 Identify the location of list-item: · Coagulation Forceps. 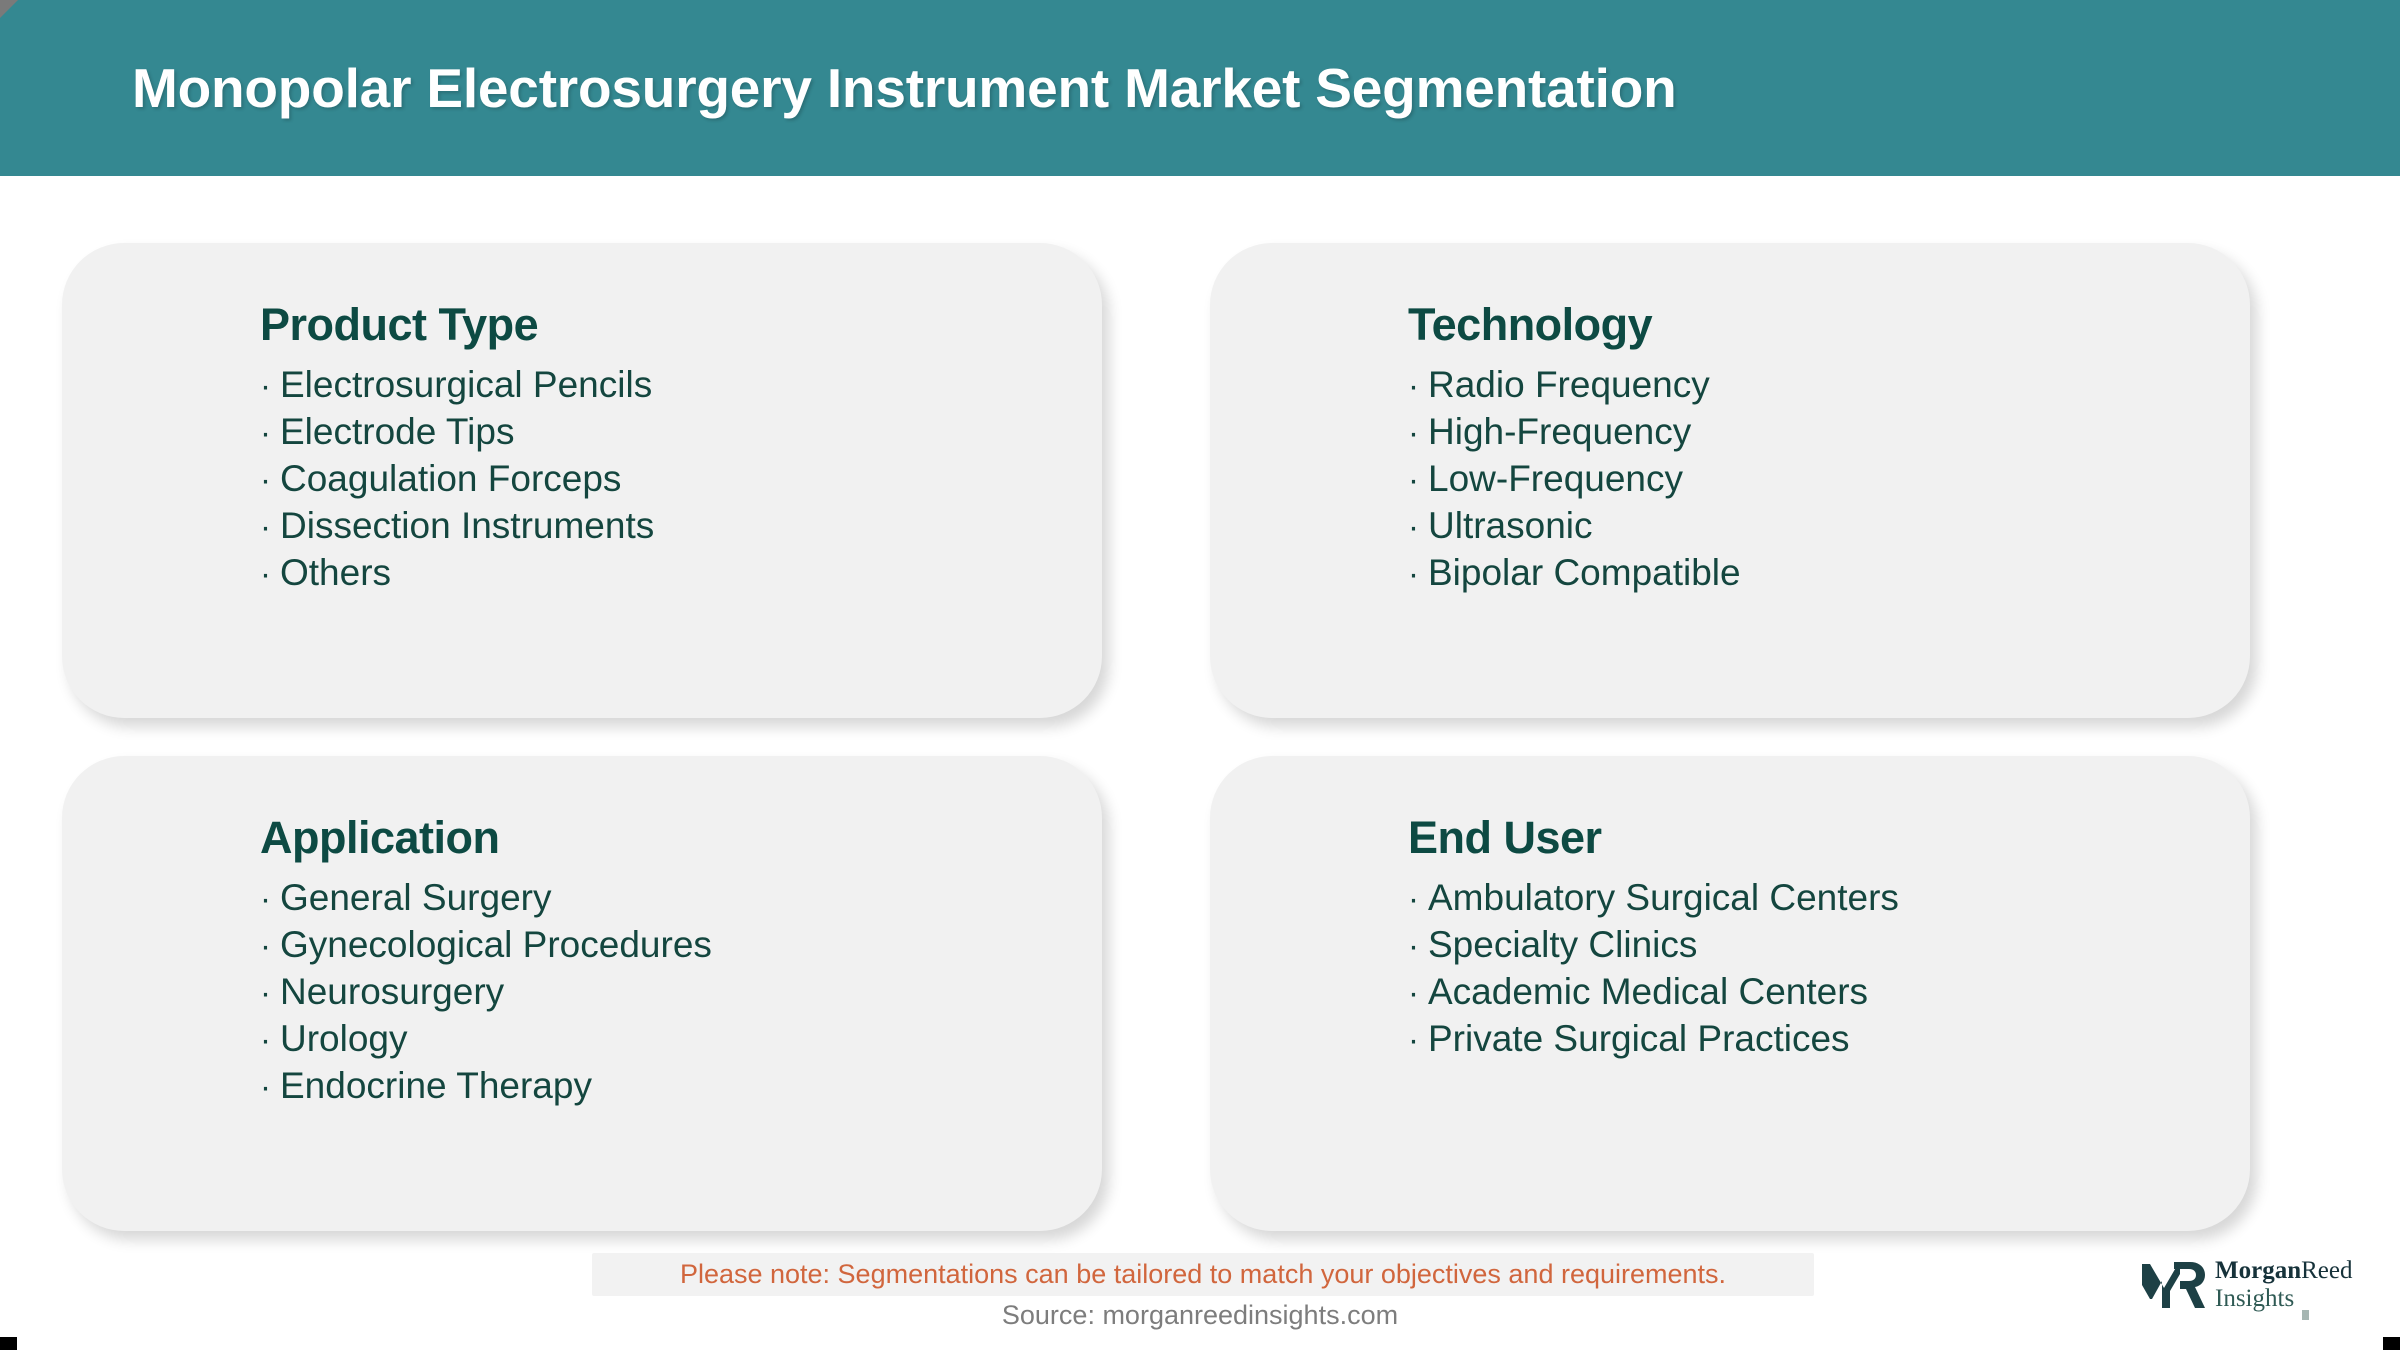
(646, 479).